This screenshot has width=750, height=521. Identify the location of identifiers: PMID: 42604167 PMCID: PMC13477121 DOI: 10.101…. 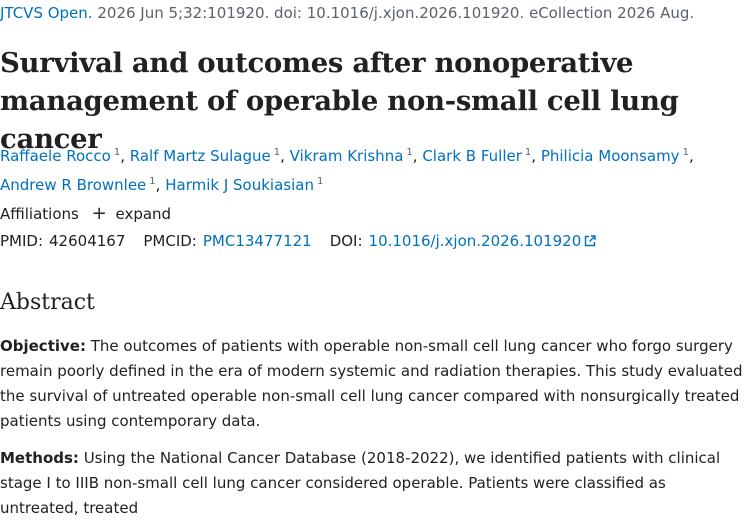
(298, 241).